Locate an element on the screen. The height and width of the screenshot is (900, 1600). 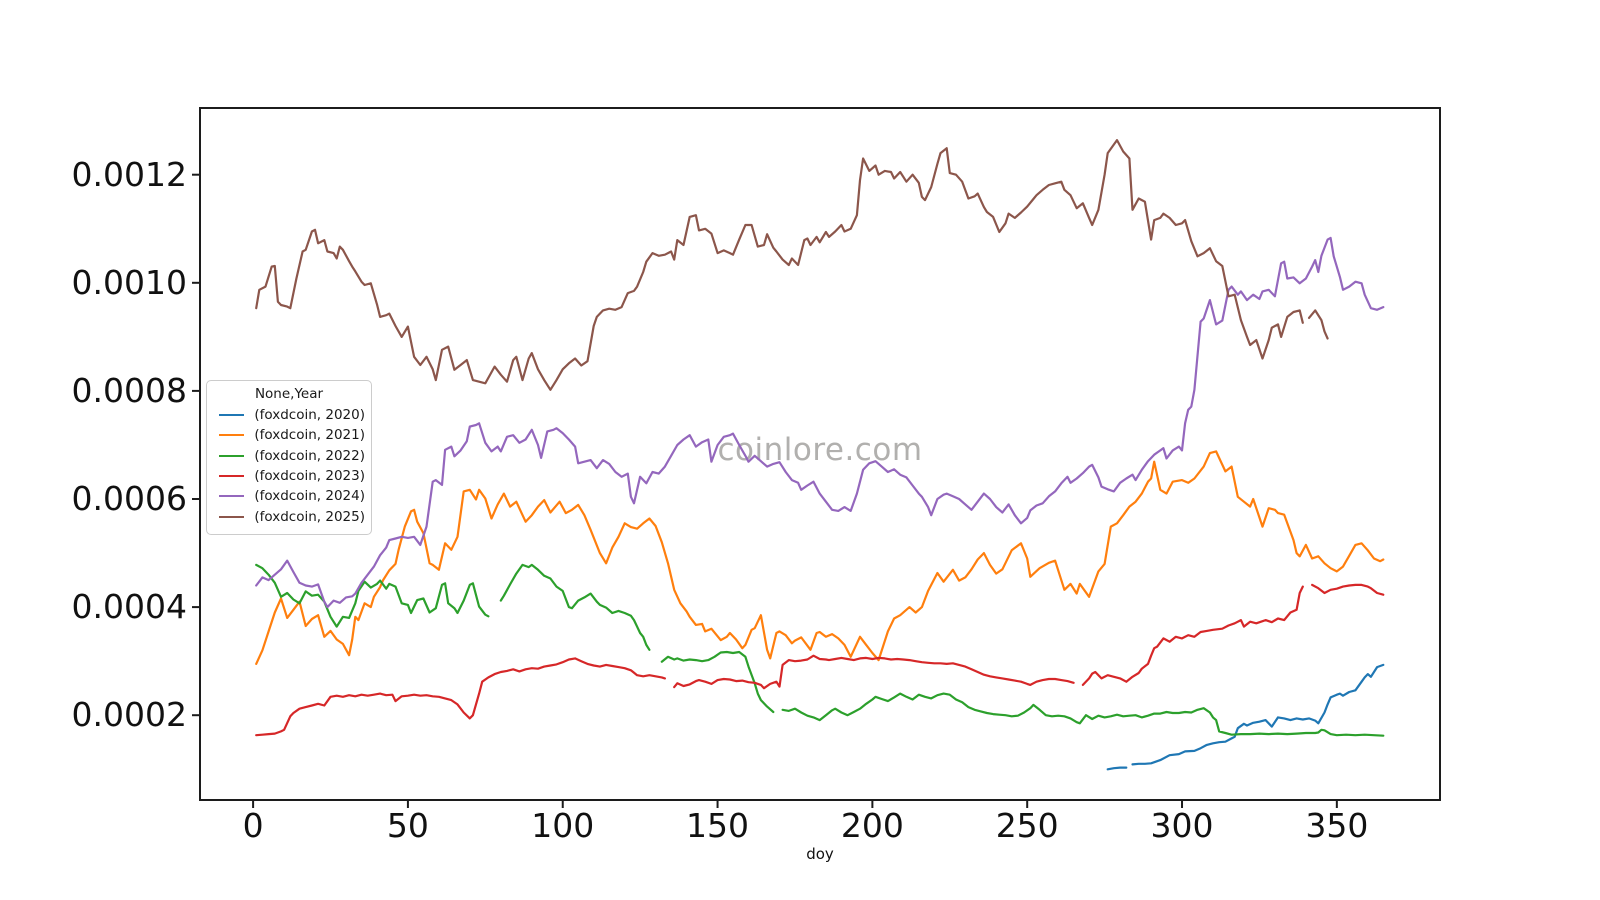
legend-item-2025: (foxdcoin, 2025) is located at coordinates (289, 516).